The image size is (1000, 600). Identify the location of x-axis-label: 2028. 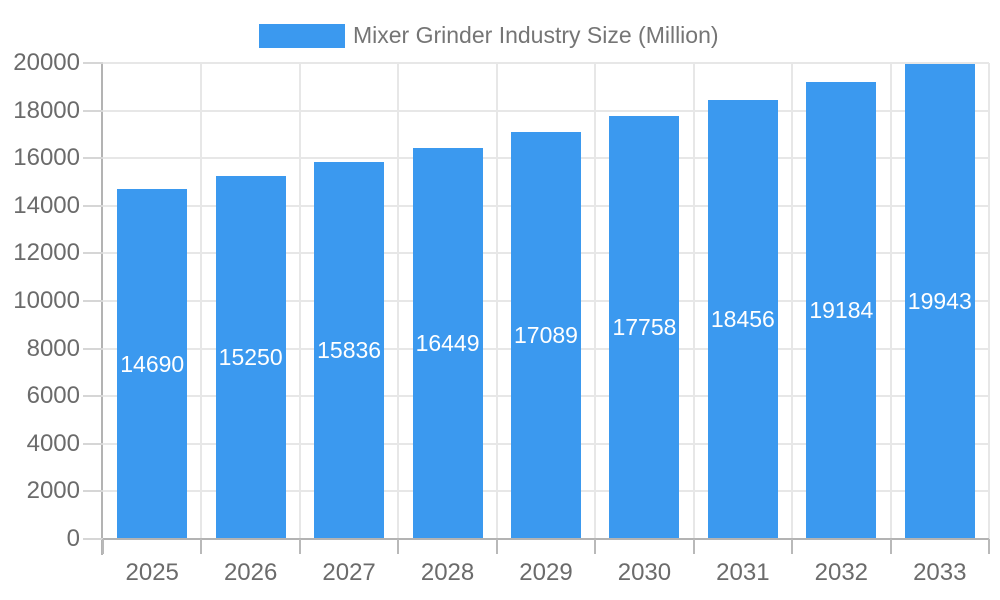
(447, 572).